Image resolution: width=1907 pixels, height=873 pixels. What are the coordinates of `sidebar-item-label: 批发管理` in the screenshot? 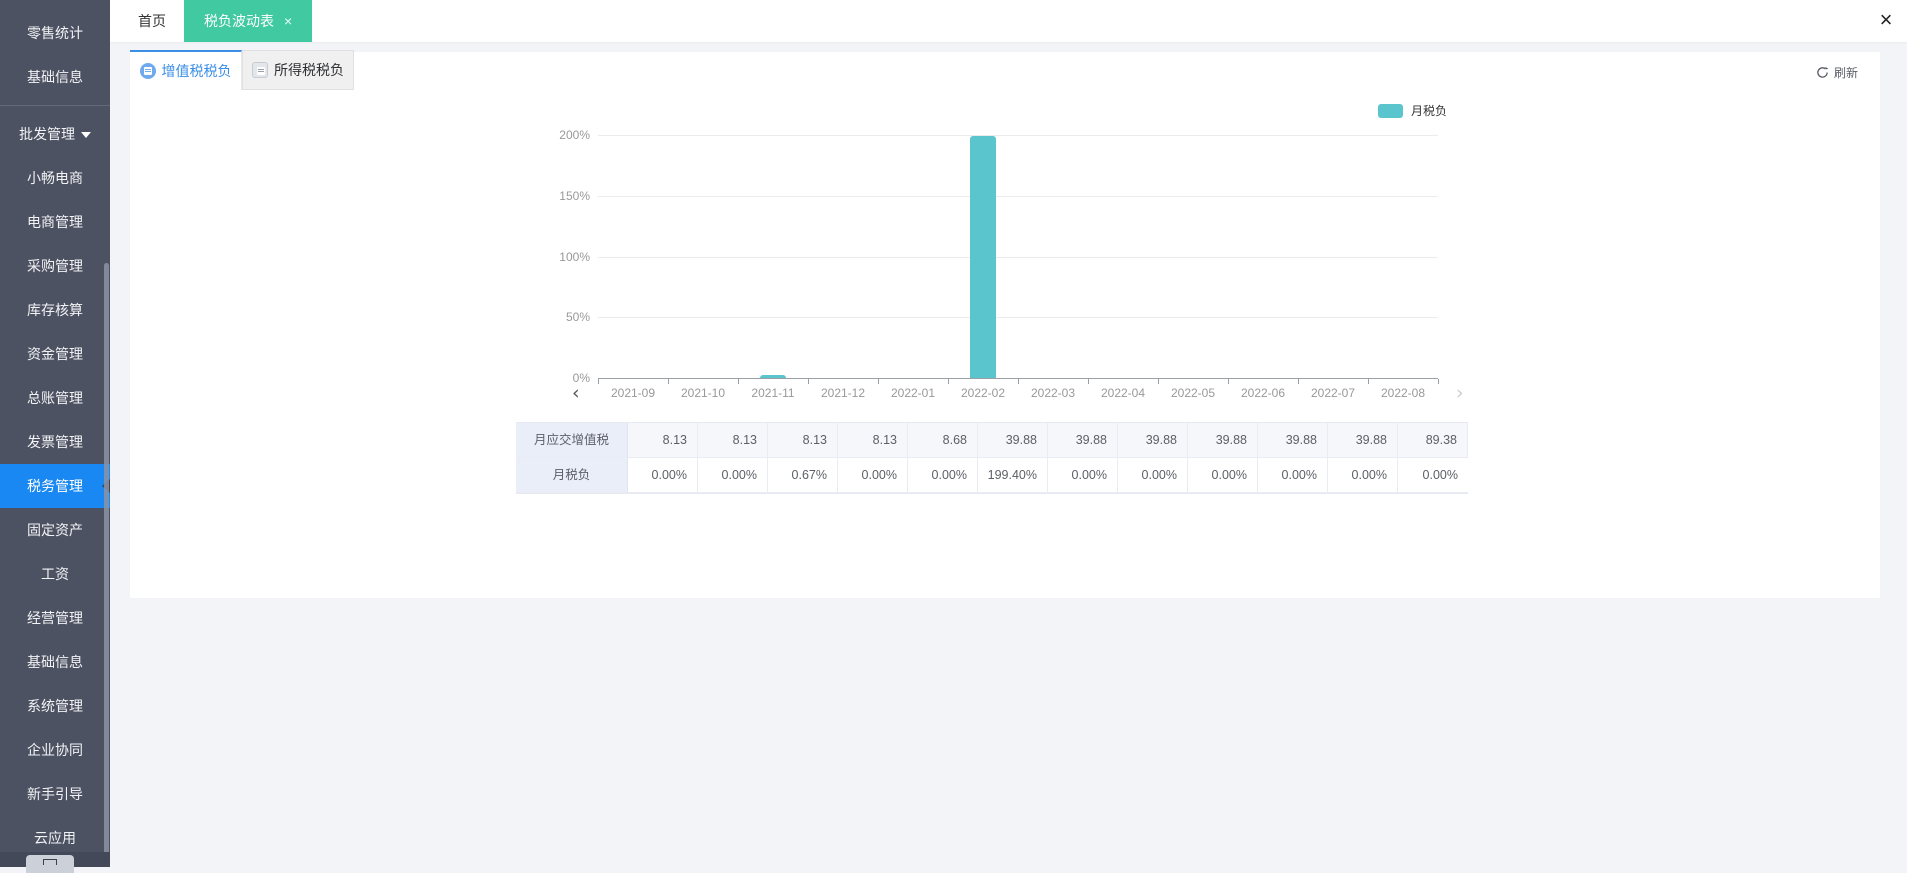 It's located at (47, 134).